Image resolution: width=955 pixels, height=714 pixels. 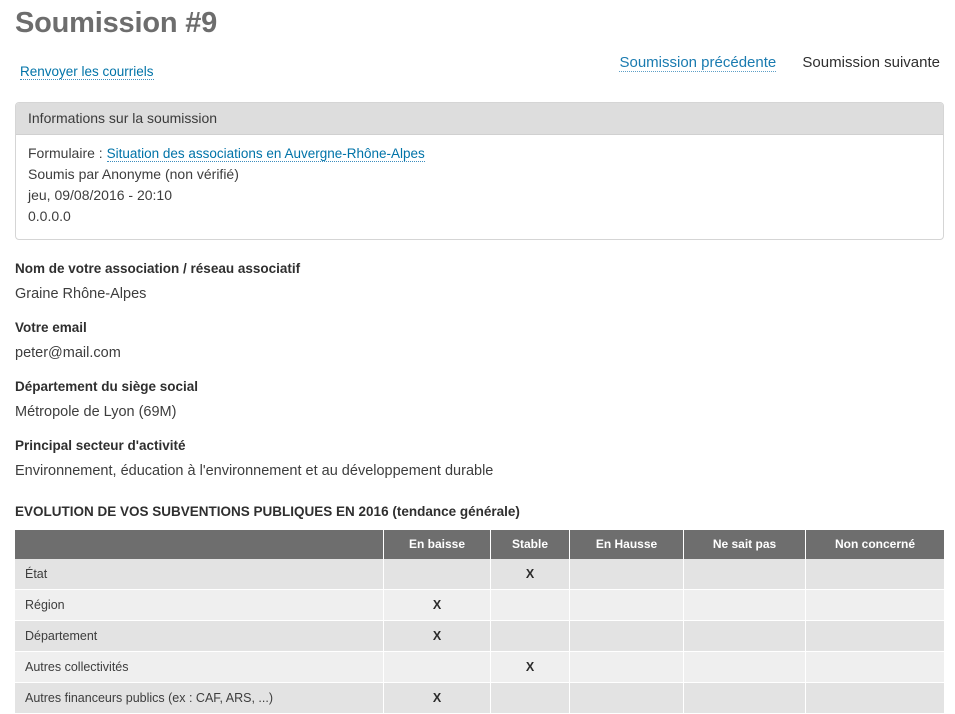 What do you see at coordinates (68, 353) in the screenshot?
I see `field-value: peter@mail.com` at bounding box center [68, 353].